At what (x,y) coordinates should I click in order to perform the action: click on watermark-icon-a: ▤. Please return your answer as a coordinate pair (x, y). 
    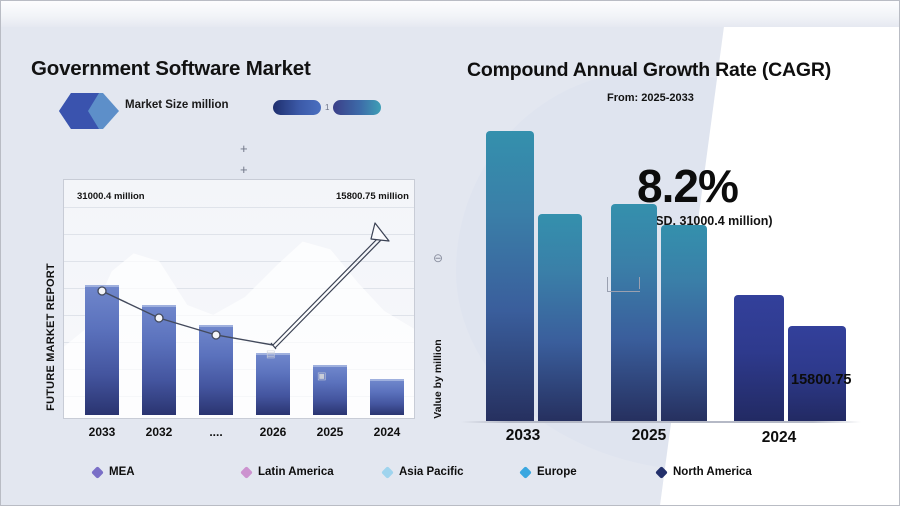
    Looking at the image, I should click on (271, 354).